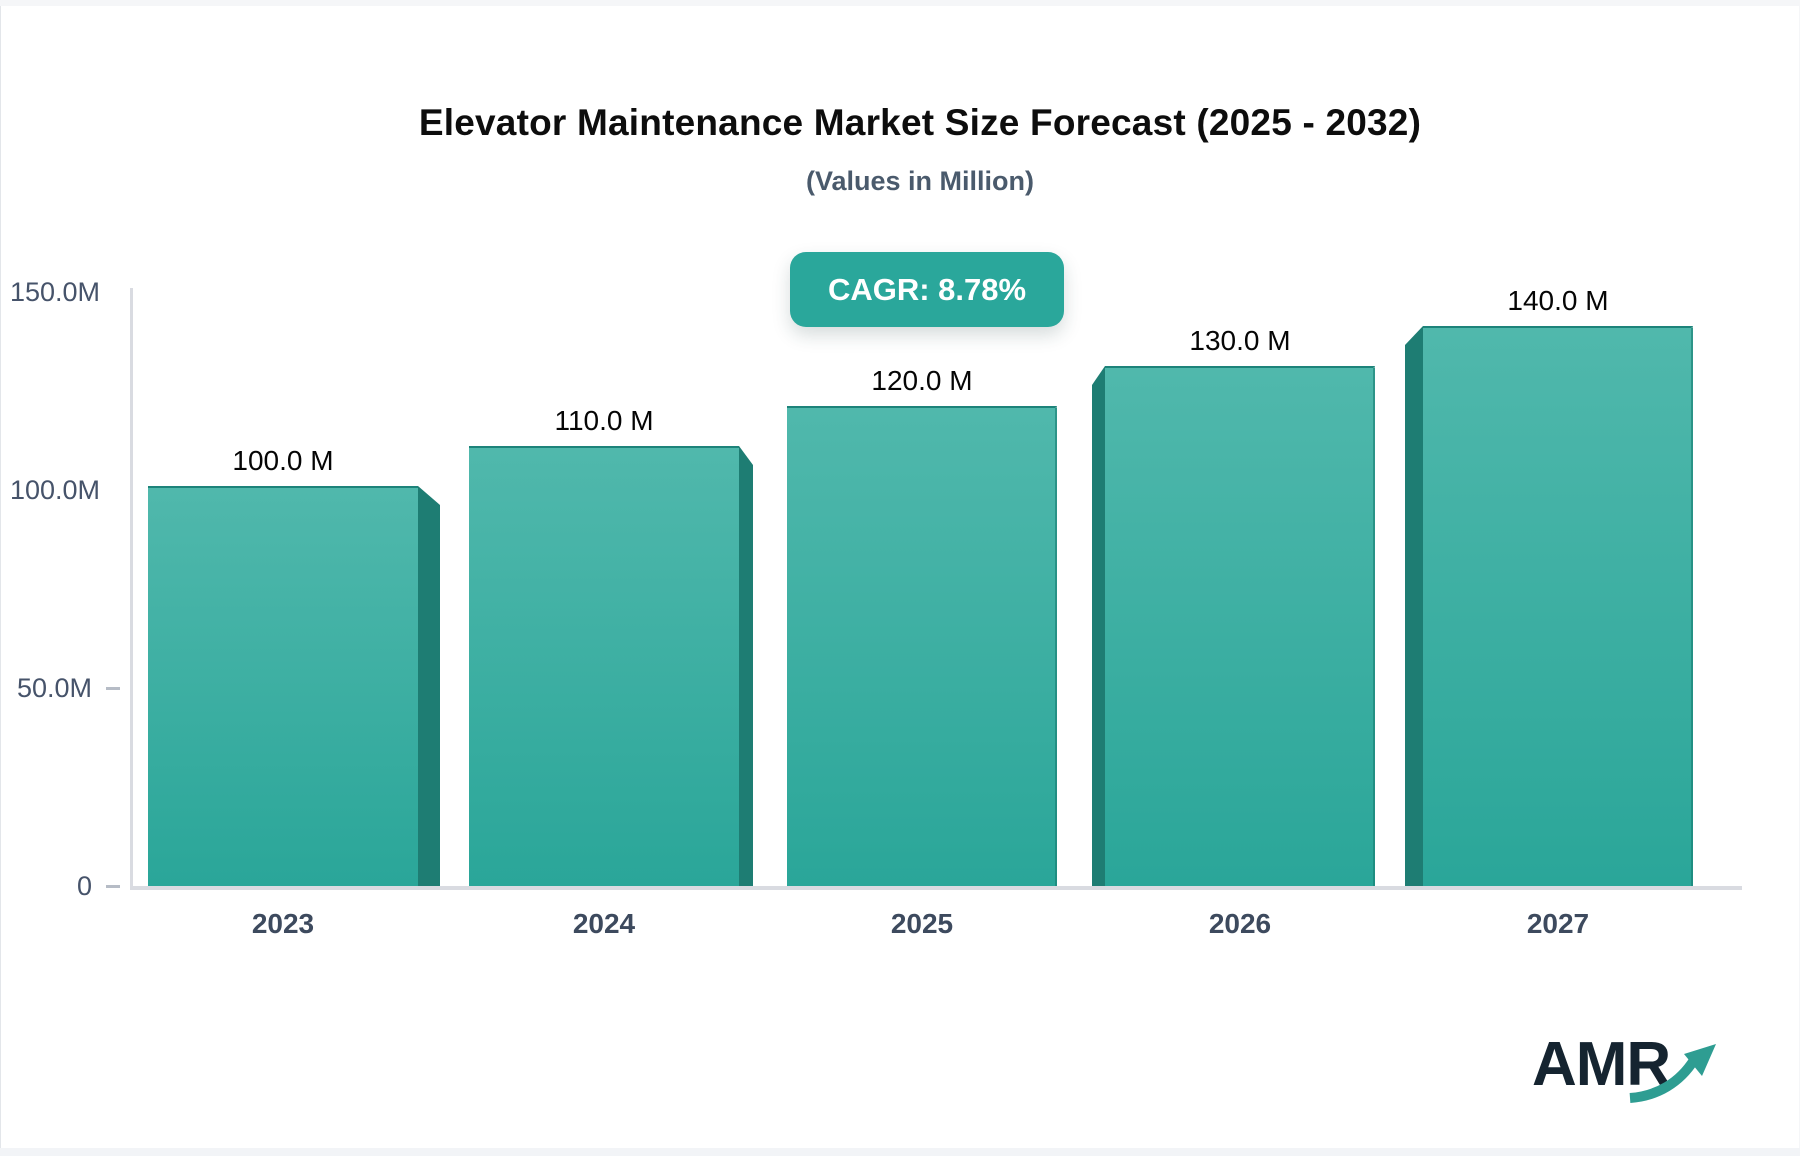 The width and height of the screenshot is (1800, 1156). What do you see at coordinates (84, 886) in the screenshot?
I see `y-tick-label: 0` at bounding box center [84, 886].